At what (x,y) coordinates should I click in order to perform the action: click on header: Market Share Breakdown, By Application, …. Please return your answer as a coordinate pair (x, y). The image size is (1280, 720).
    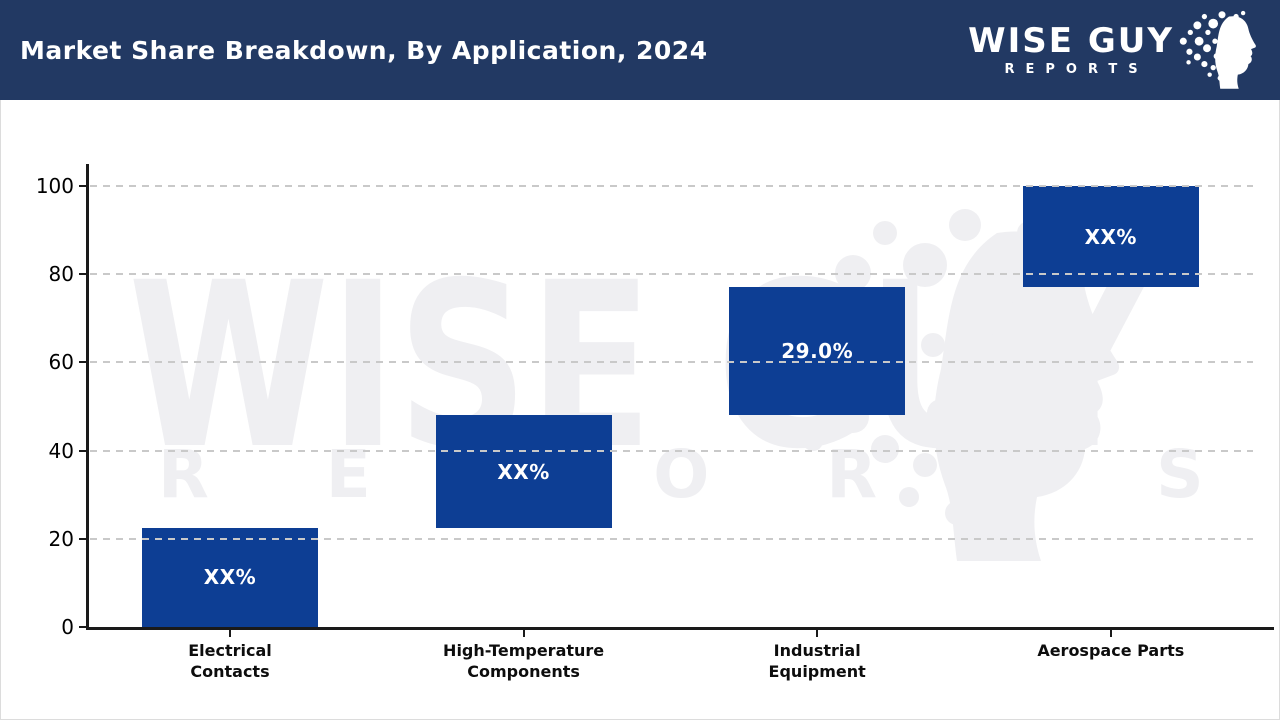
    Looking at the image, I should click on (640, 50).